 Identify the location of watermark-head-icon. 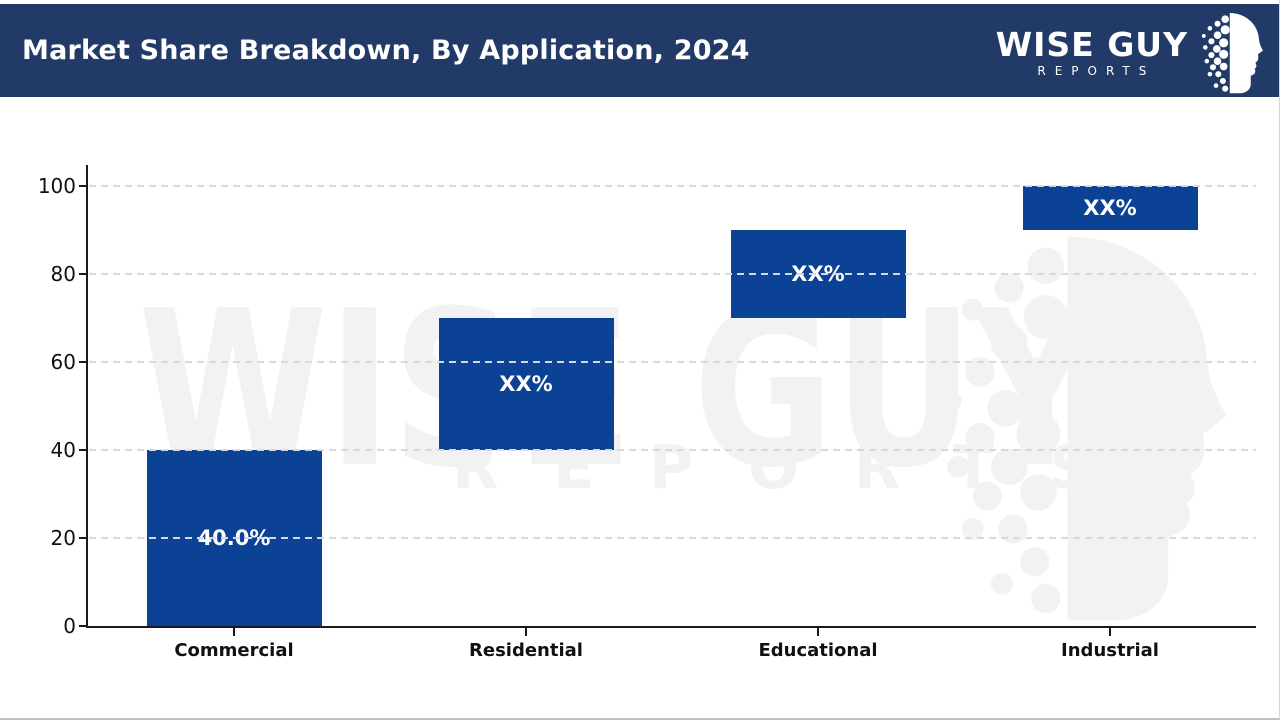
(1080, 428).